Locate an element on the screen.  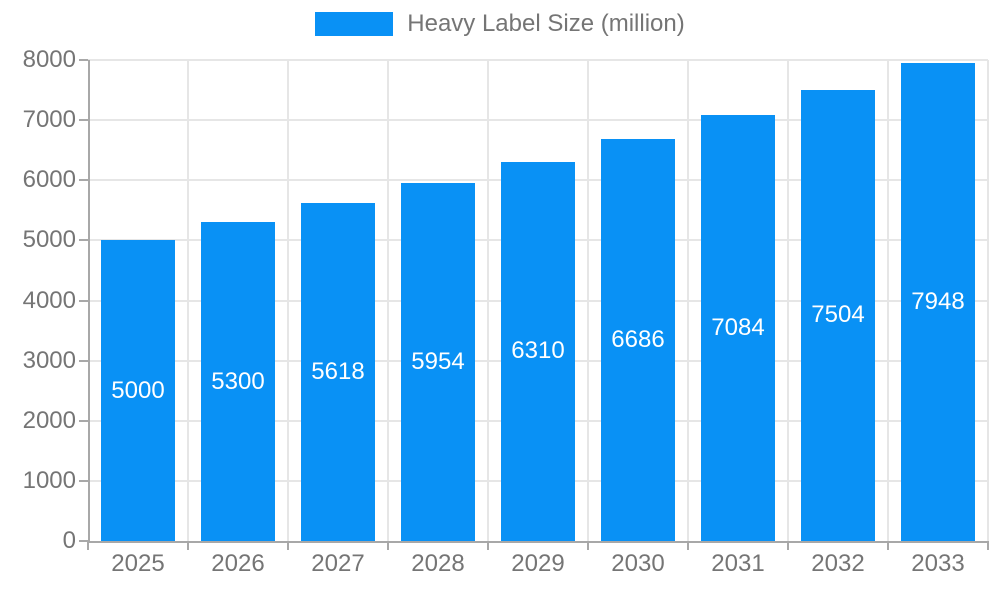
bar-2026: 5300 is located at coordinates (238, 381).